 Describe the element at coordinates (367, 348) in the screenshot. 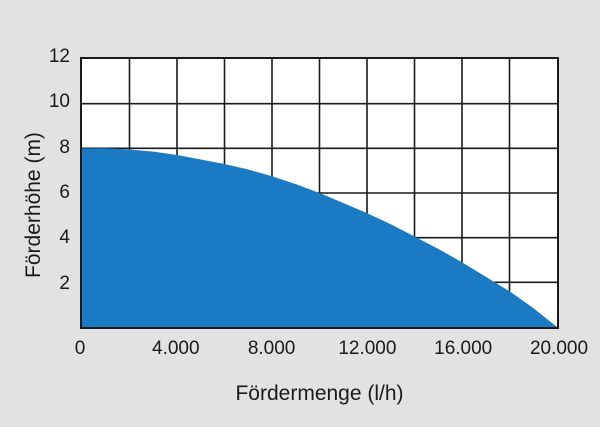

I see `x-tick-label: 12.000` at that location.